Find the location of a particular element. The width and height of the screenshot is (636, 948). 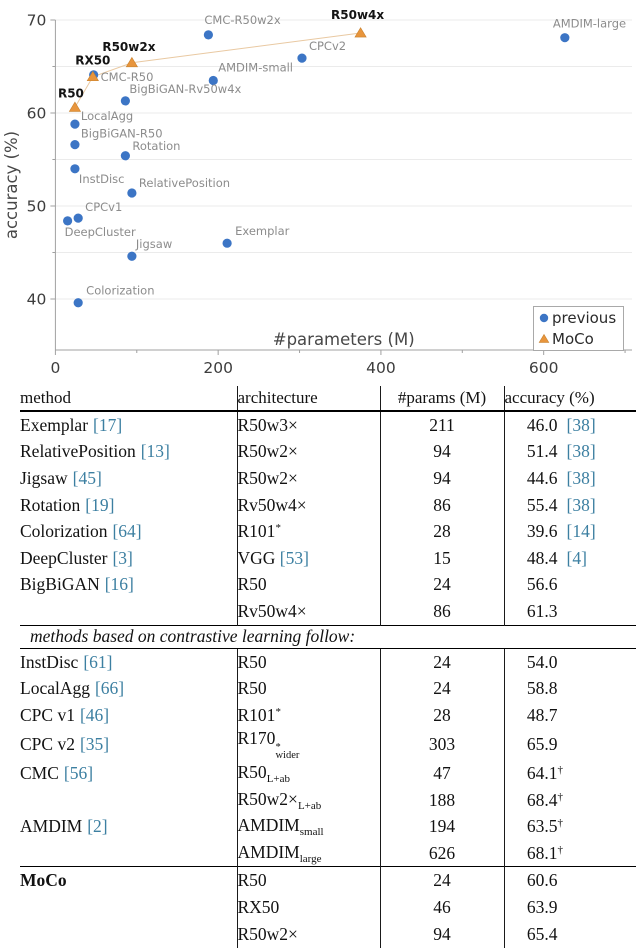

table-row: R50w2×L+ab 188 68.4† is located at coordinates (328, 800).